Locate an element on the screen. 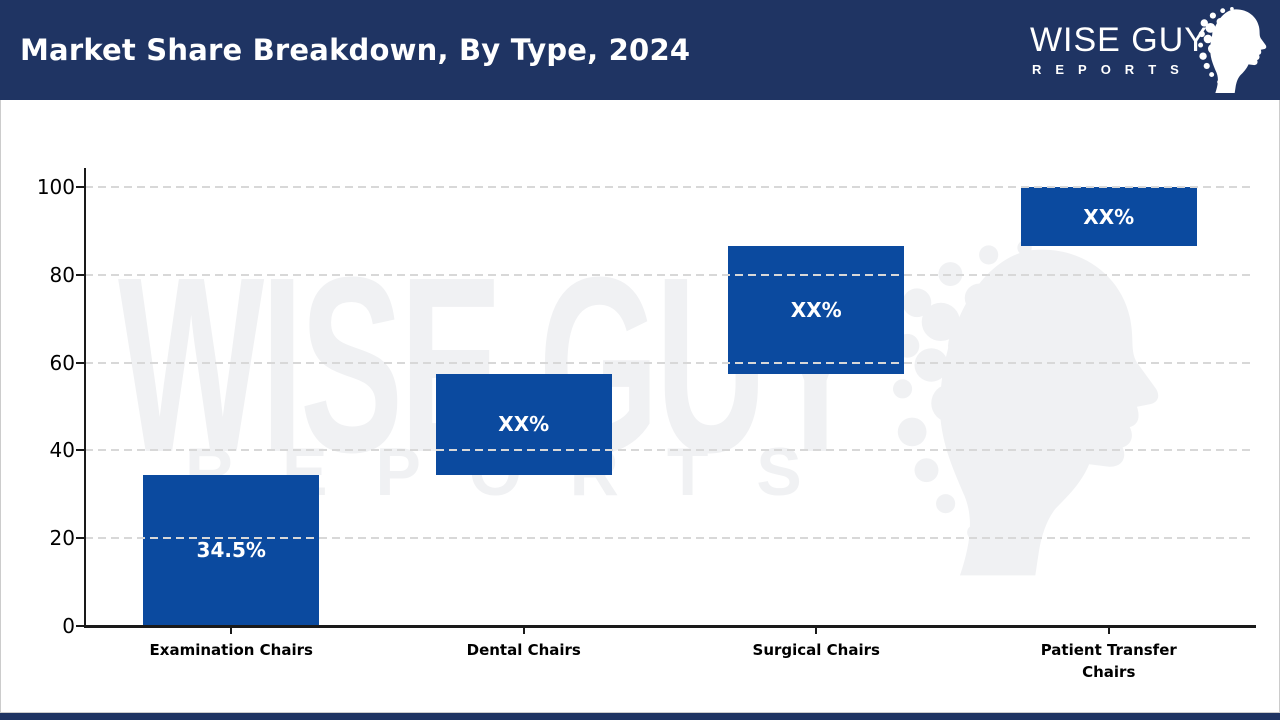  watermark-head-icon is located at coordinates (1036, 408).